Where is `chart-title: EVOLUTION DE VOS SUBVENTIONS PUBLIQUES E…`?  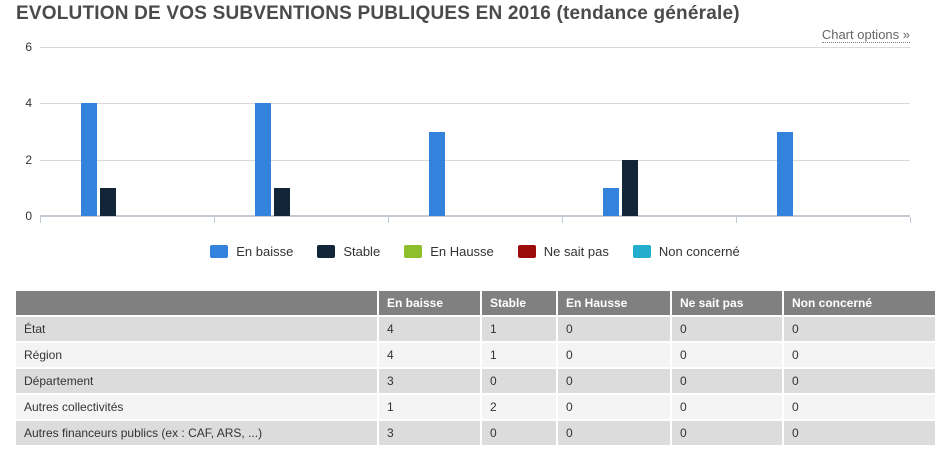 chart-title: EVOLUTION DE VOS SUBVENTIONS PUBLIQUES E… is located at coordinates (378, 13).